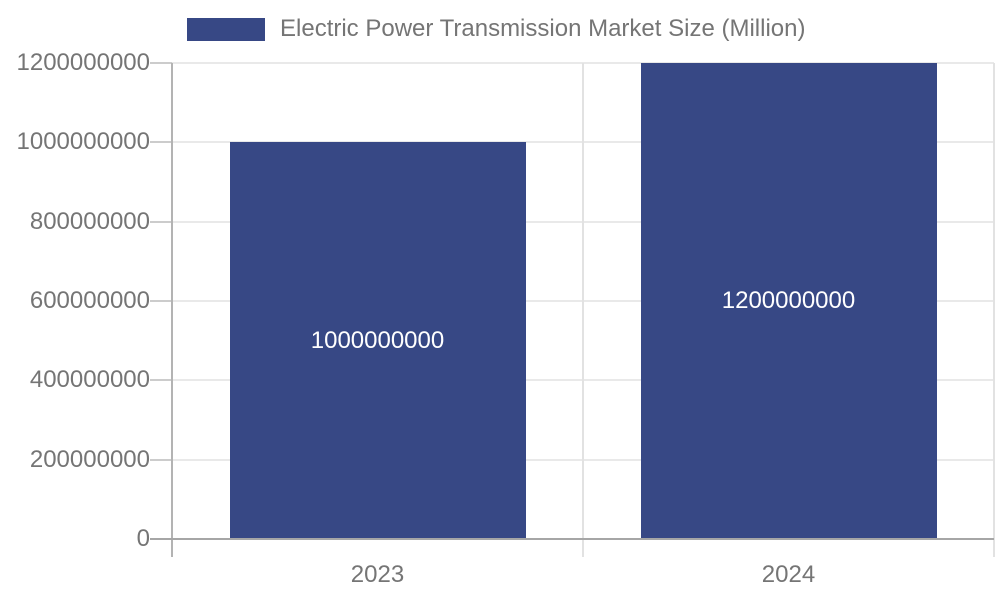  Describe the element at coordinates (226, 29) in the screenshot. I see `legend-swatch` at that location.